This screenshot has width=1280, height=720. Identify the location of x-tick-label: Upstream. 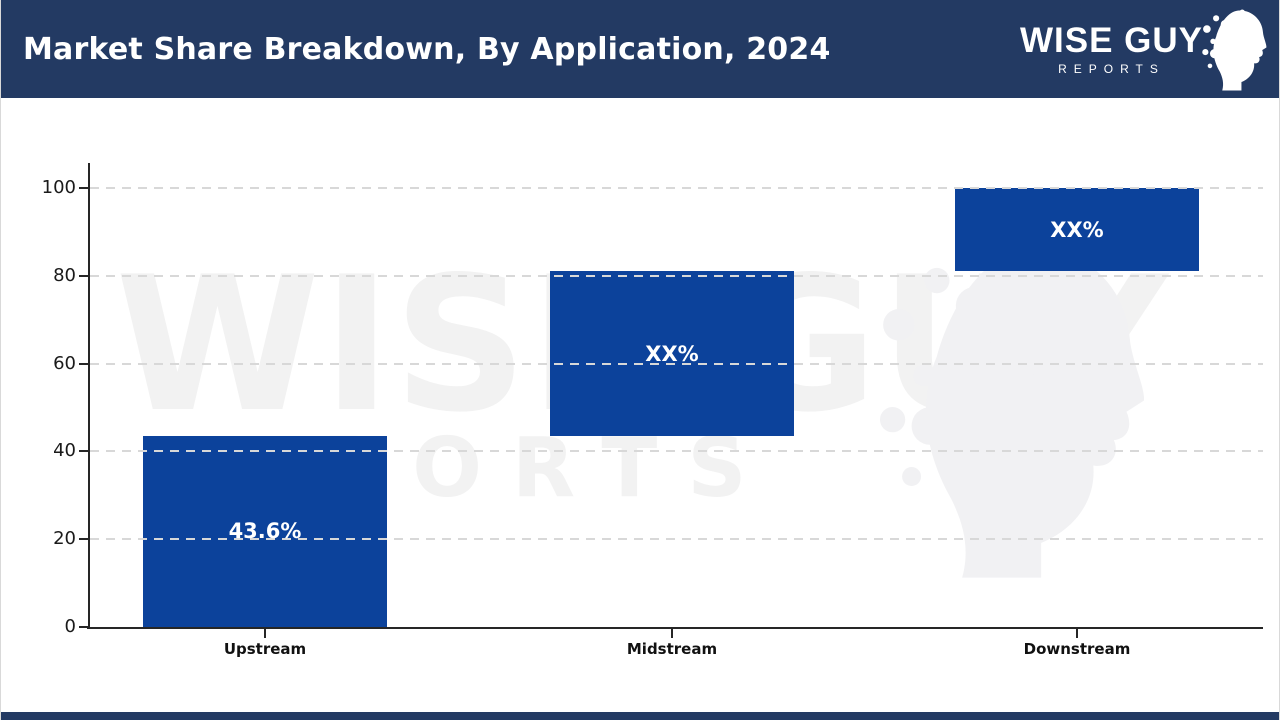
(265, 649).